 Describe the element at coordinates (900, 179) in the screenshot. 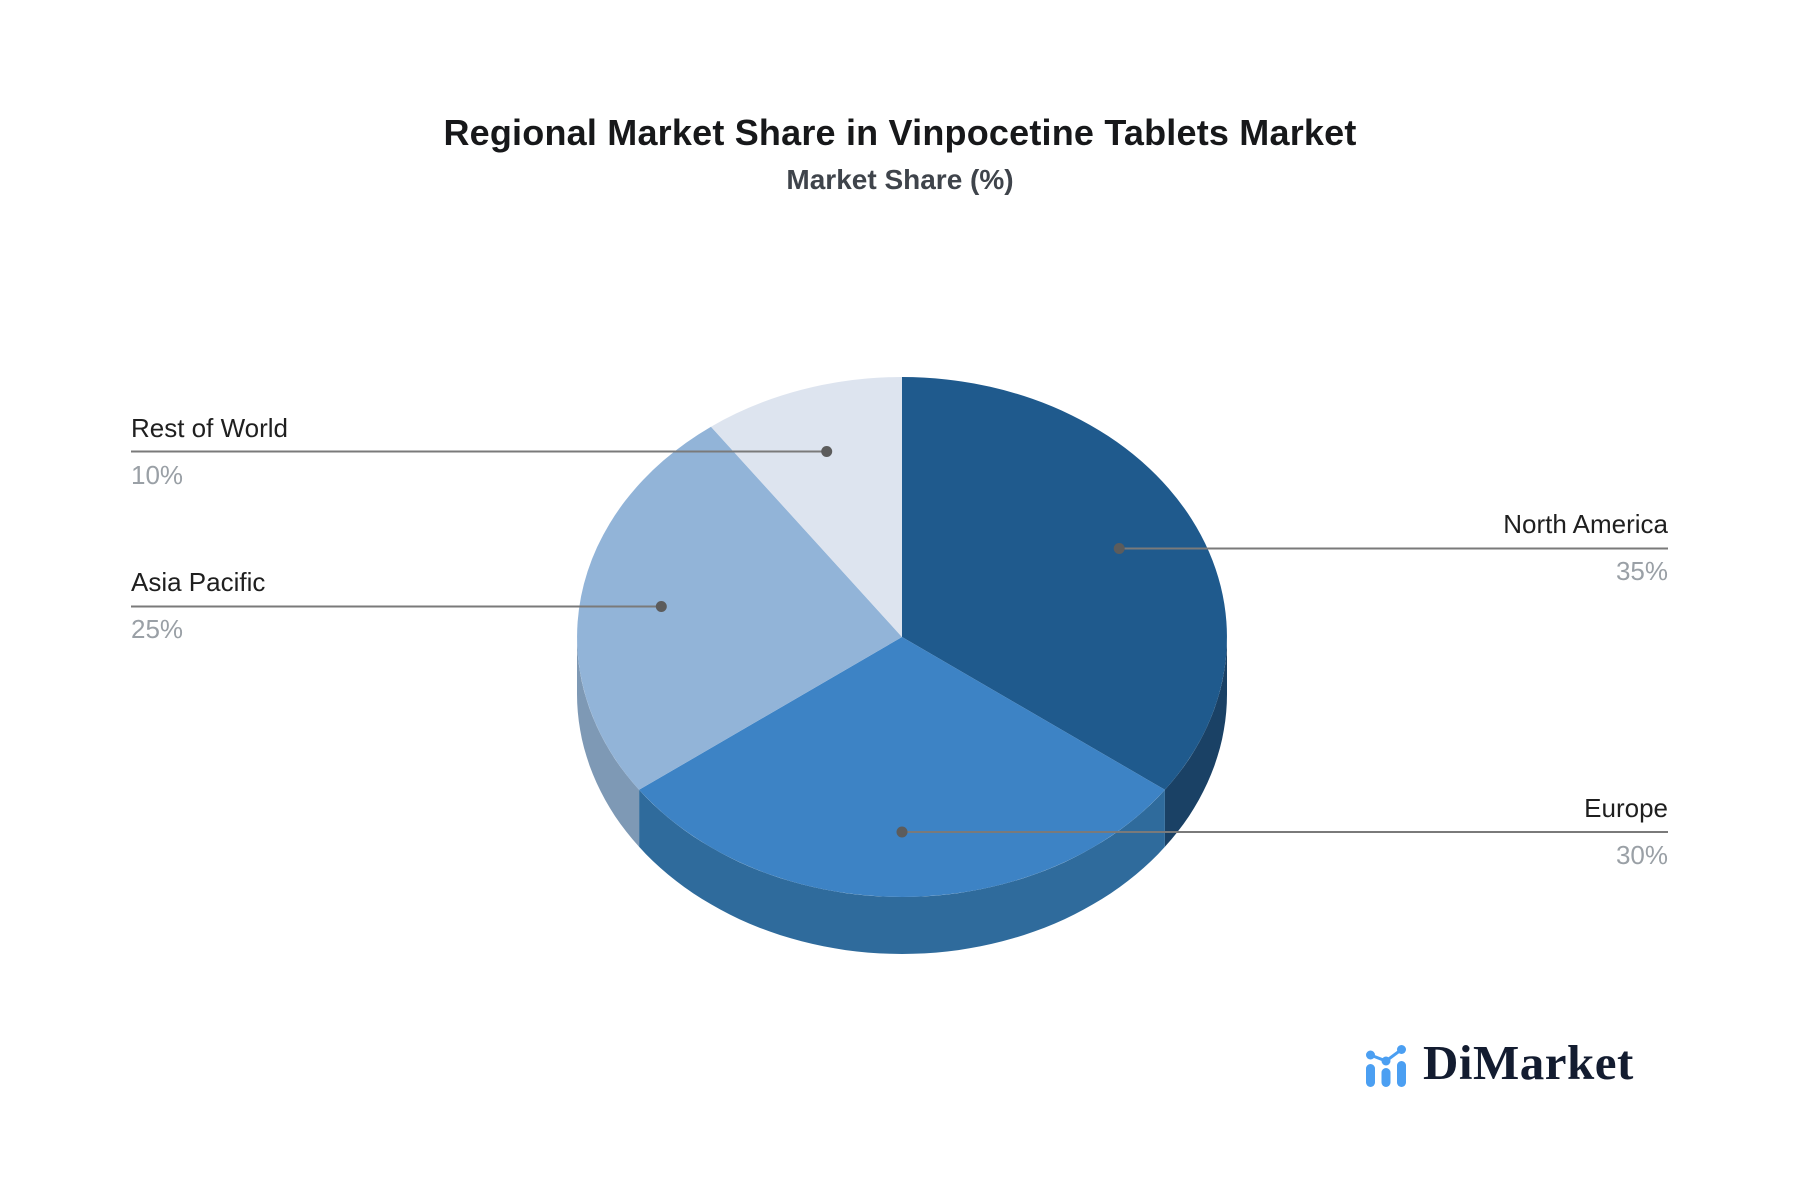

I see `chart-subtitle: Market Share (%)` at that location.